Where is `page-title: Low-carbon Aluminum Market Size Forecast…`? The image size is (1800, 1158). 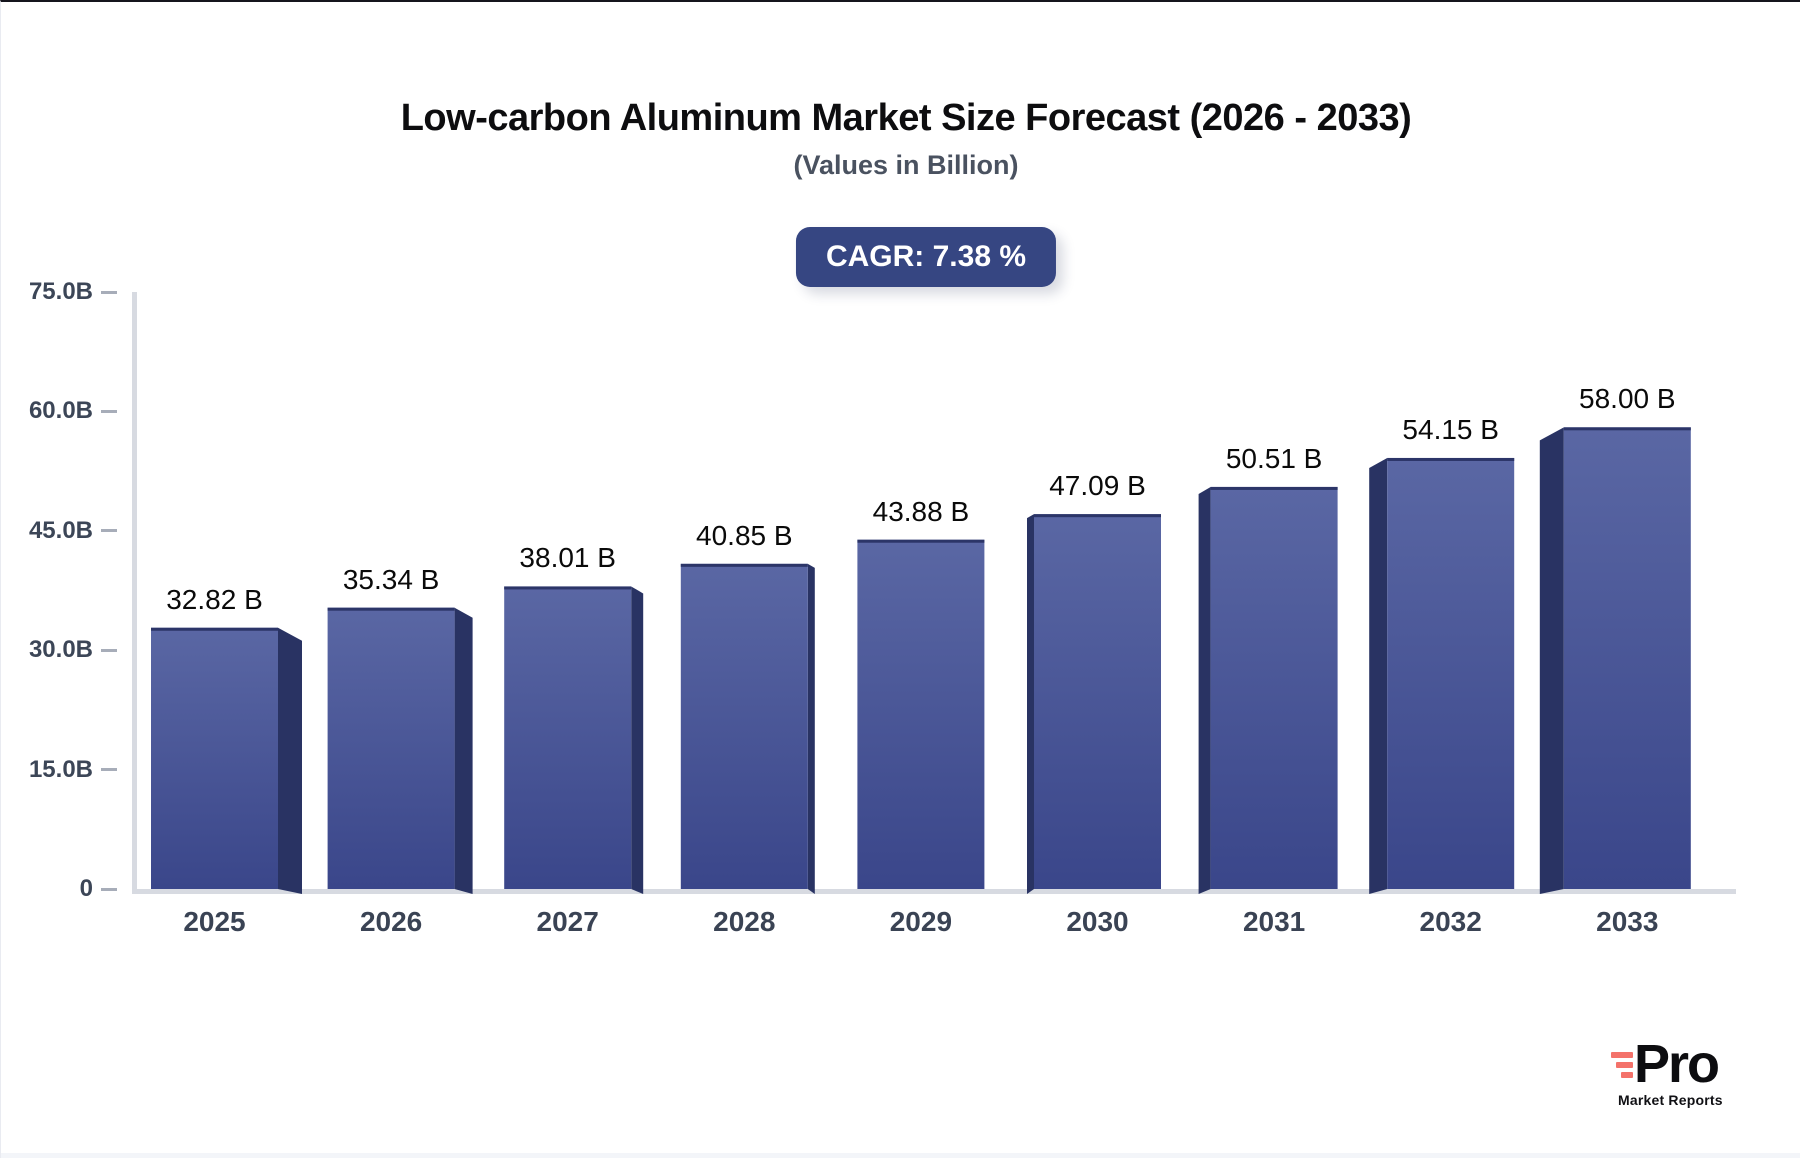
page-title: Low-carbon Aluminum Market Size Forecast… is located at coordinates (906, 118).